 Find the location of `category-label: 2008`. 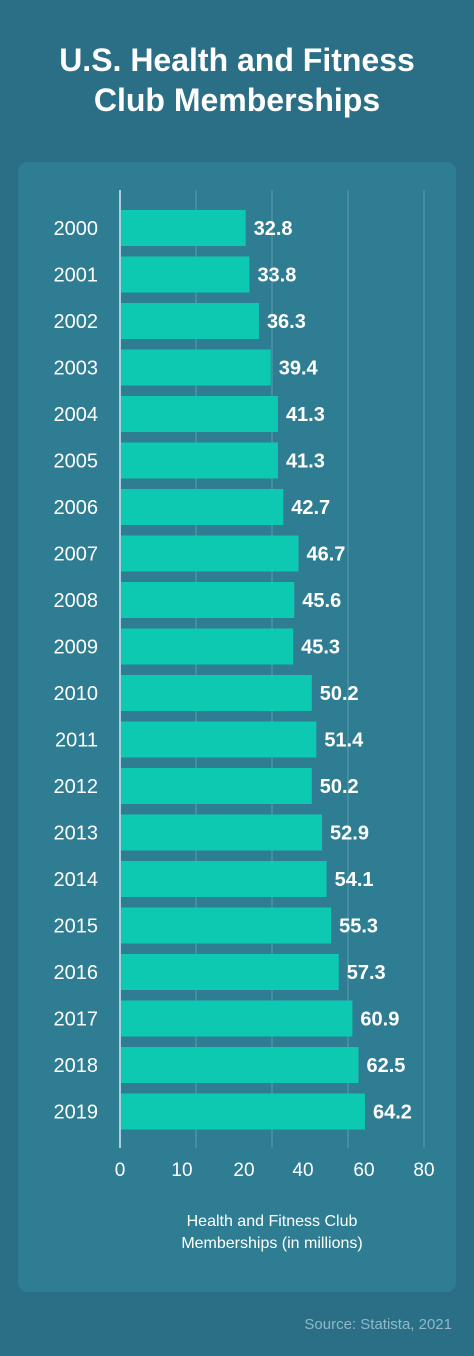

category-label: 2008 is located at coordinates (76, 601).